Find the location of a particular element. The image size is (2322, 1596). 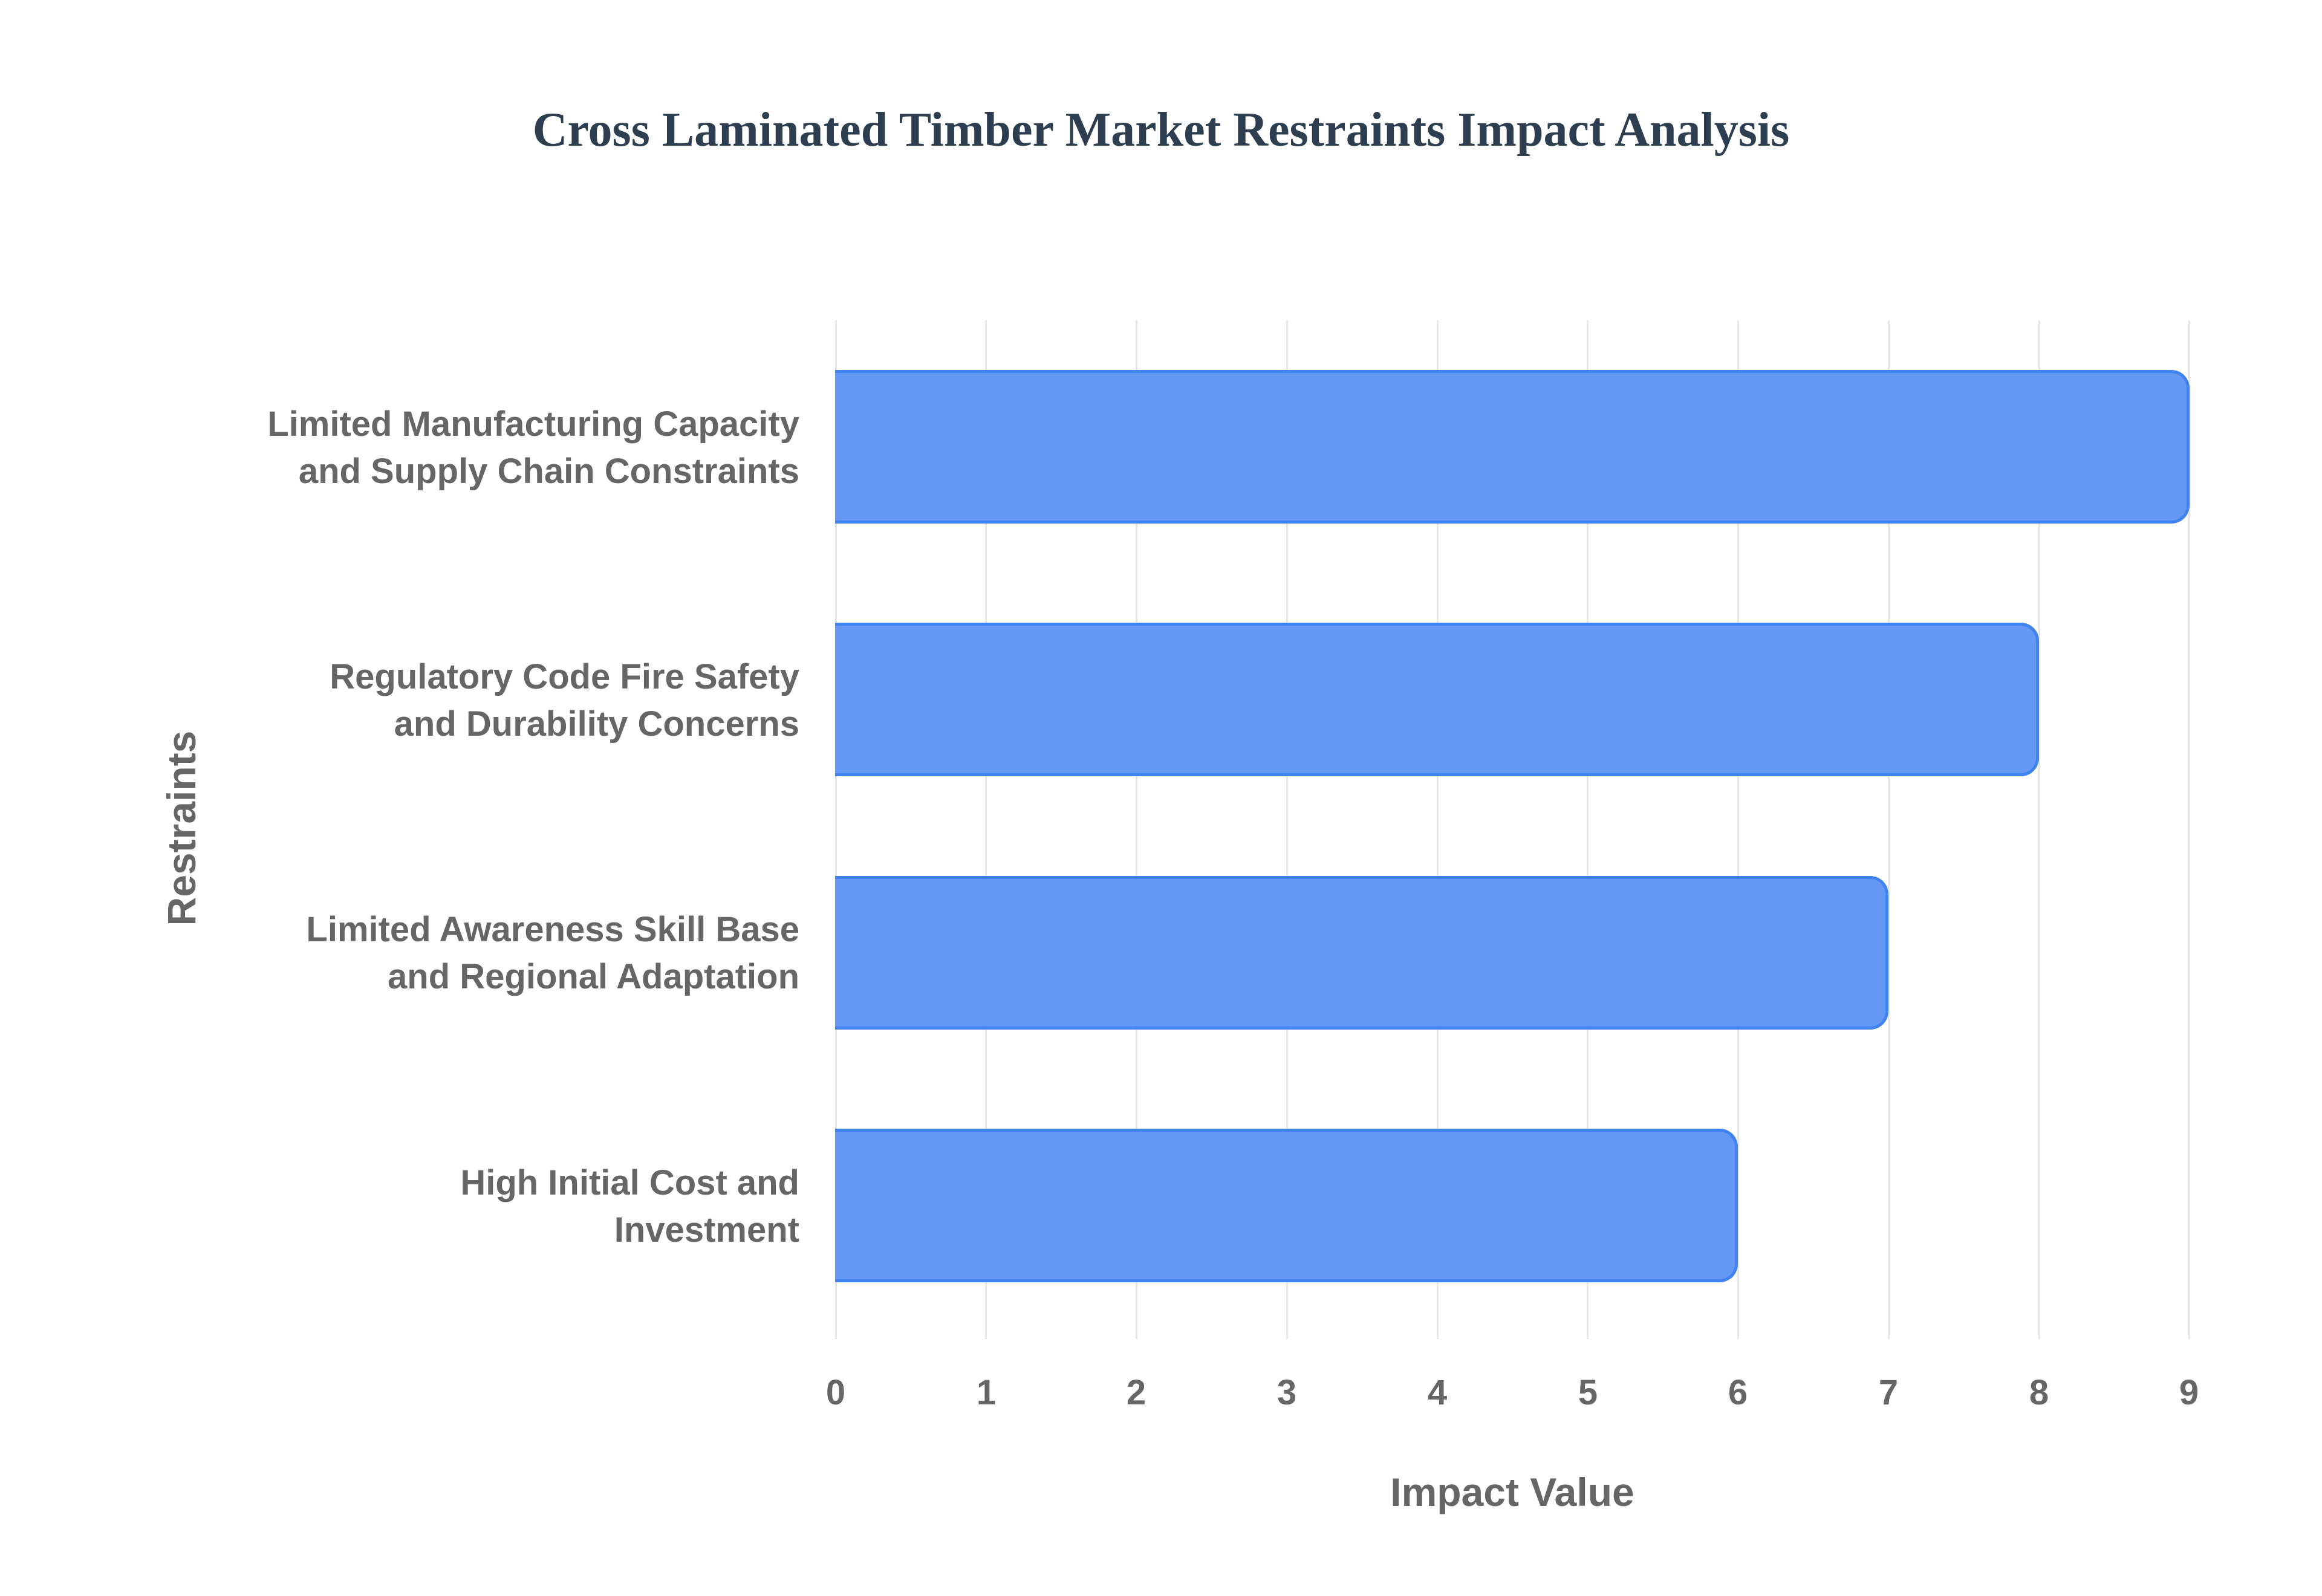

x-tick-label: 2 is located at coordinates (1136, 1392).